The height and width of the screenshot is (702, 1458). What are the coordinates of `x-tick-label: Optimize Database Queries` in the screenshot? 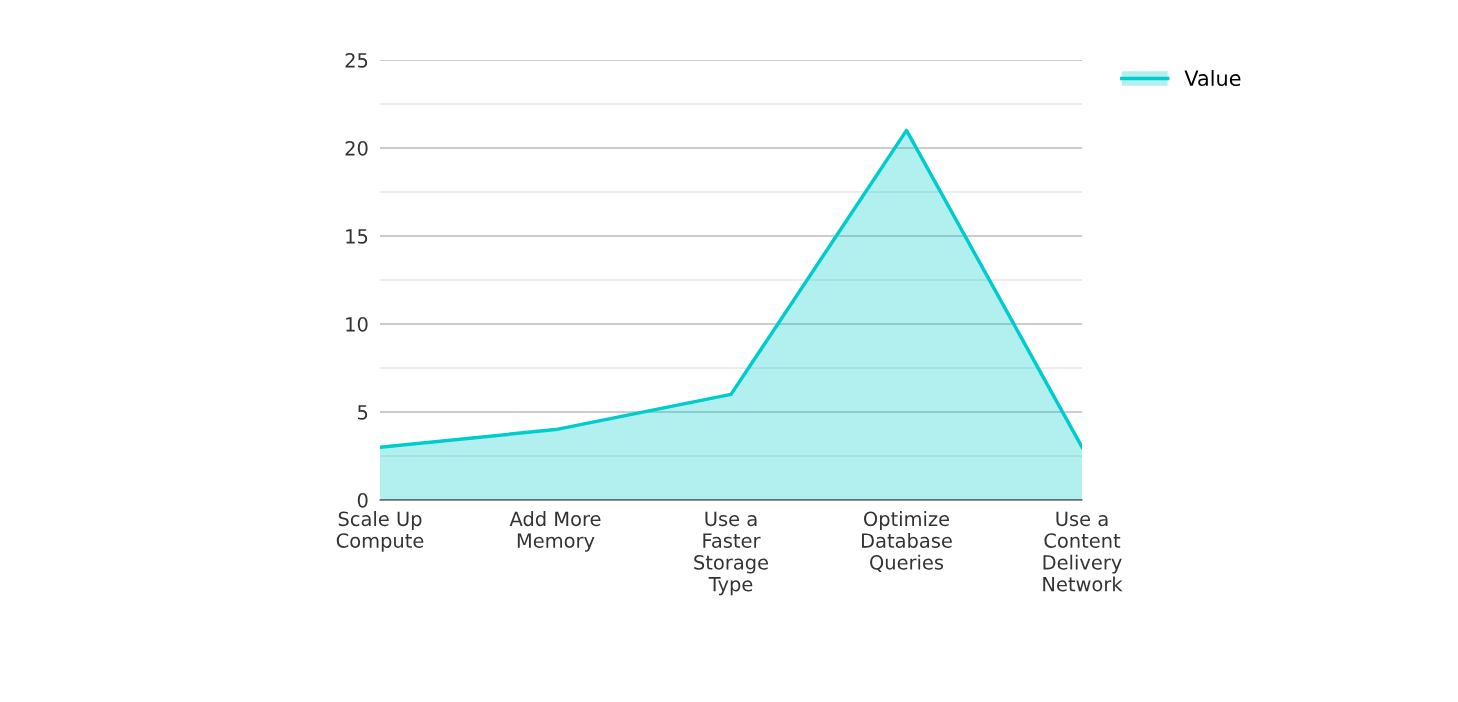 It's located at (907, 541).